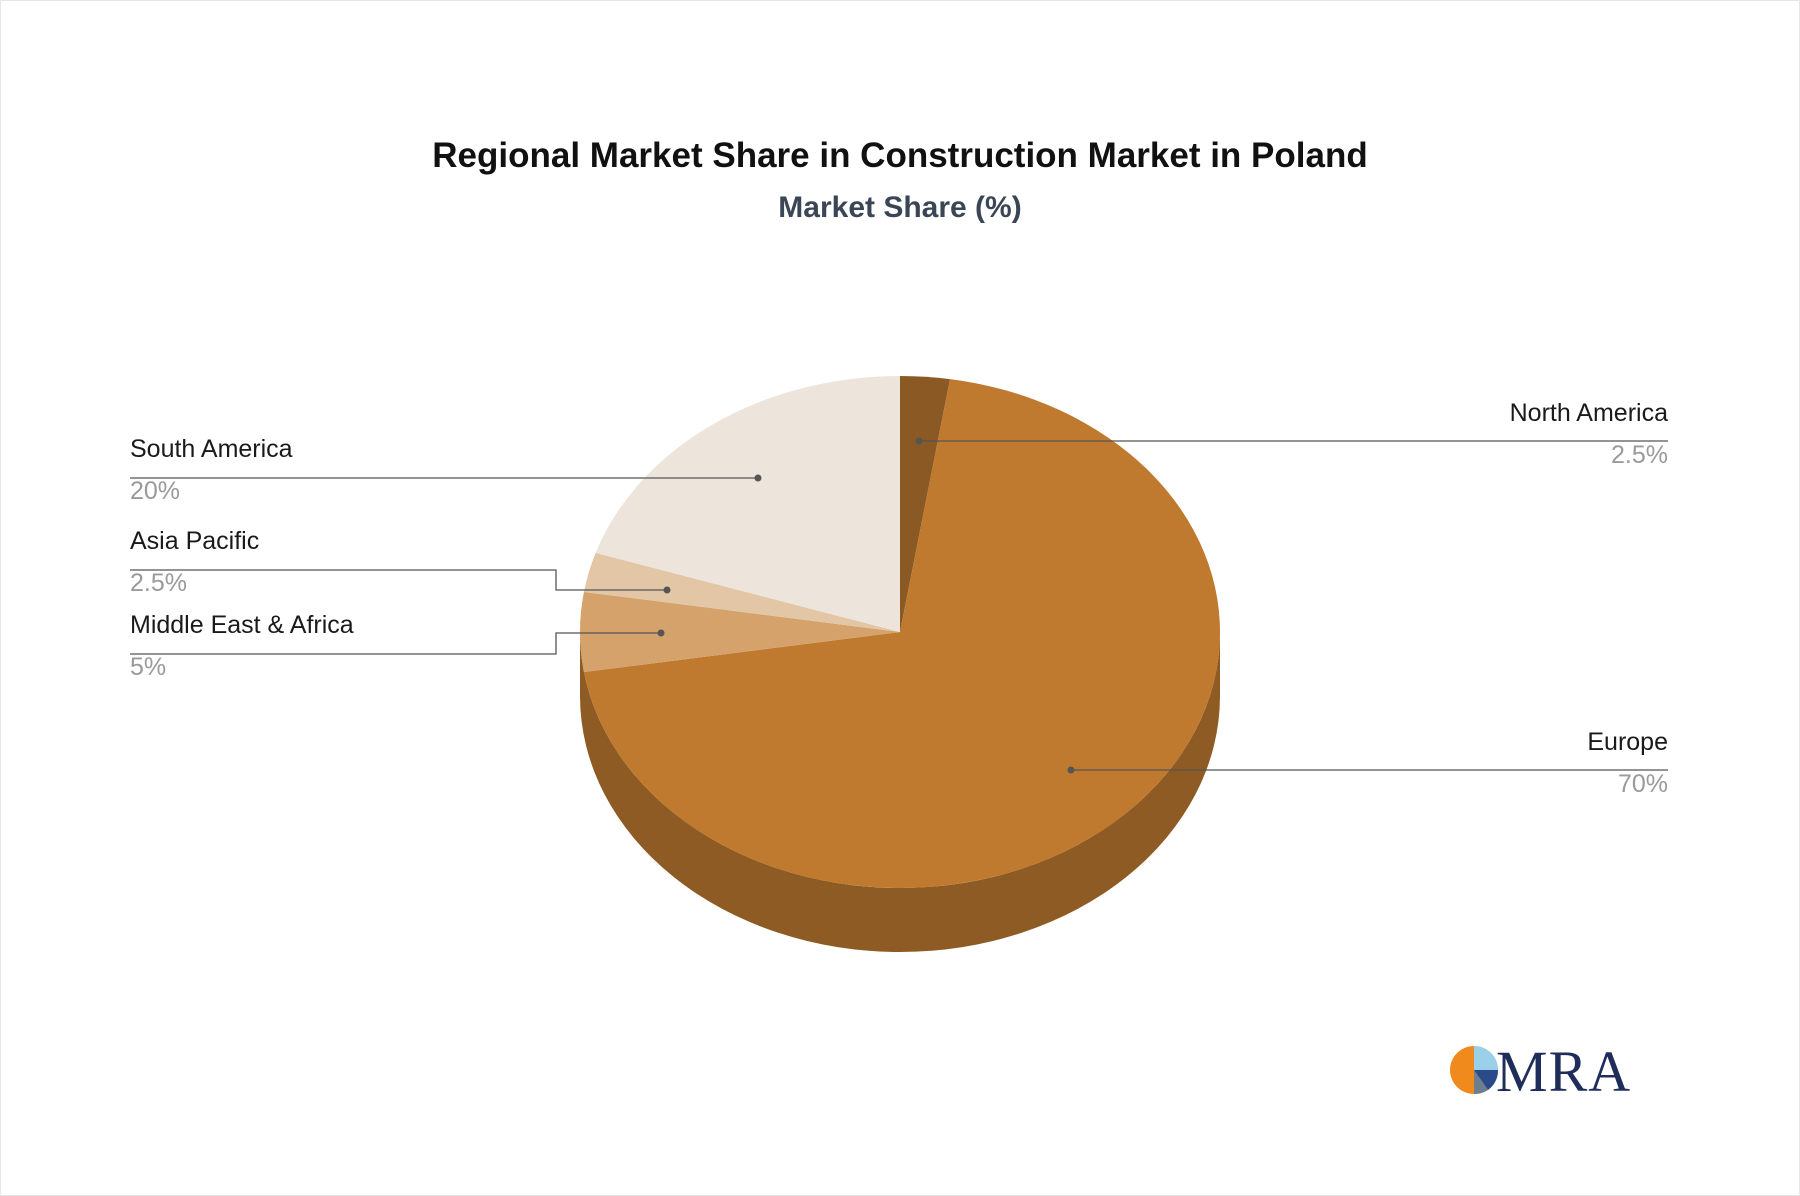 The image size is (1800, 1196). I want to click on leader-dot-north-america, so click(919, 441).